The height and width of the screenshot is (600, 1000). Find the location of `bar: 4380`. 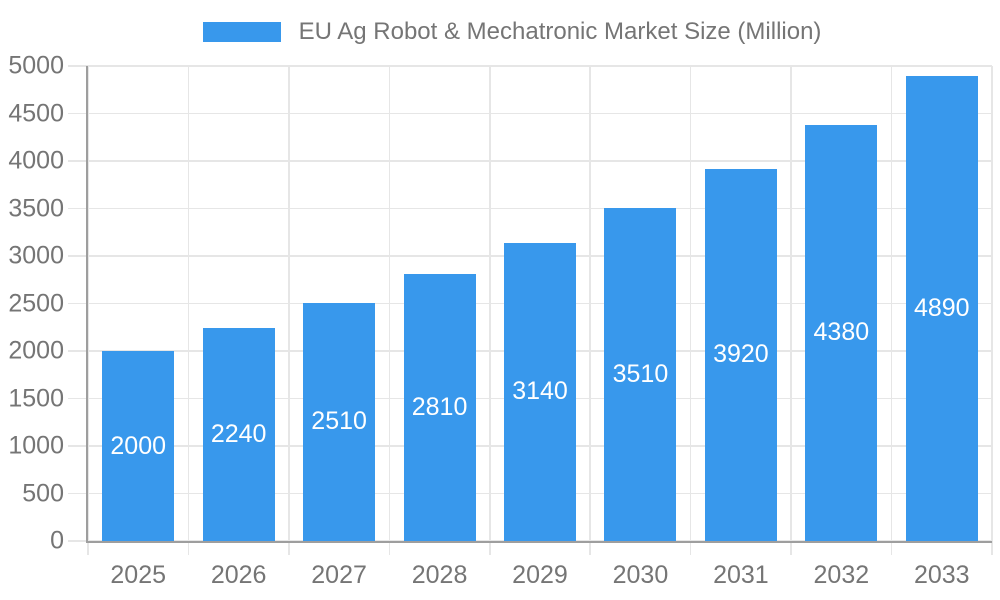

bar: 4380 is located at coordinates (841, 332).